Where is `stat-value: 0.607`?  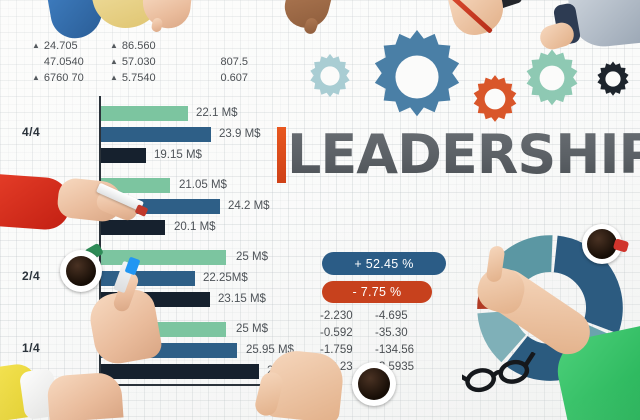
stat-value: 0.607 is located at coordinates (234, 78).